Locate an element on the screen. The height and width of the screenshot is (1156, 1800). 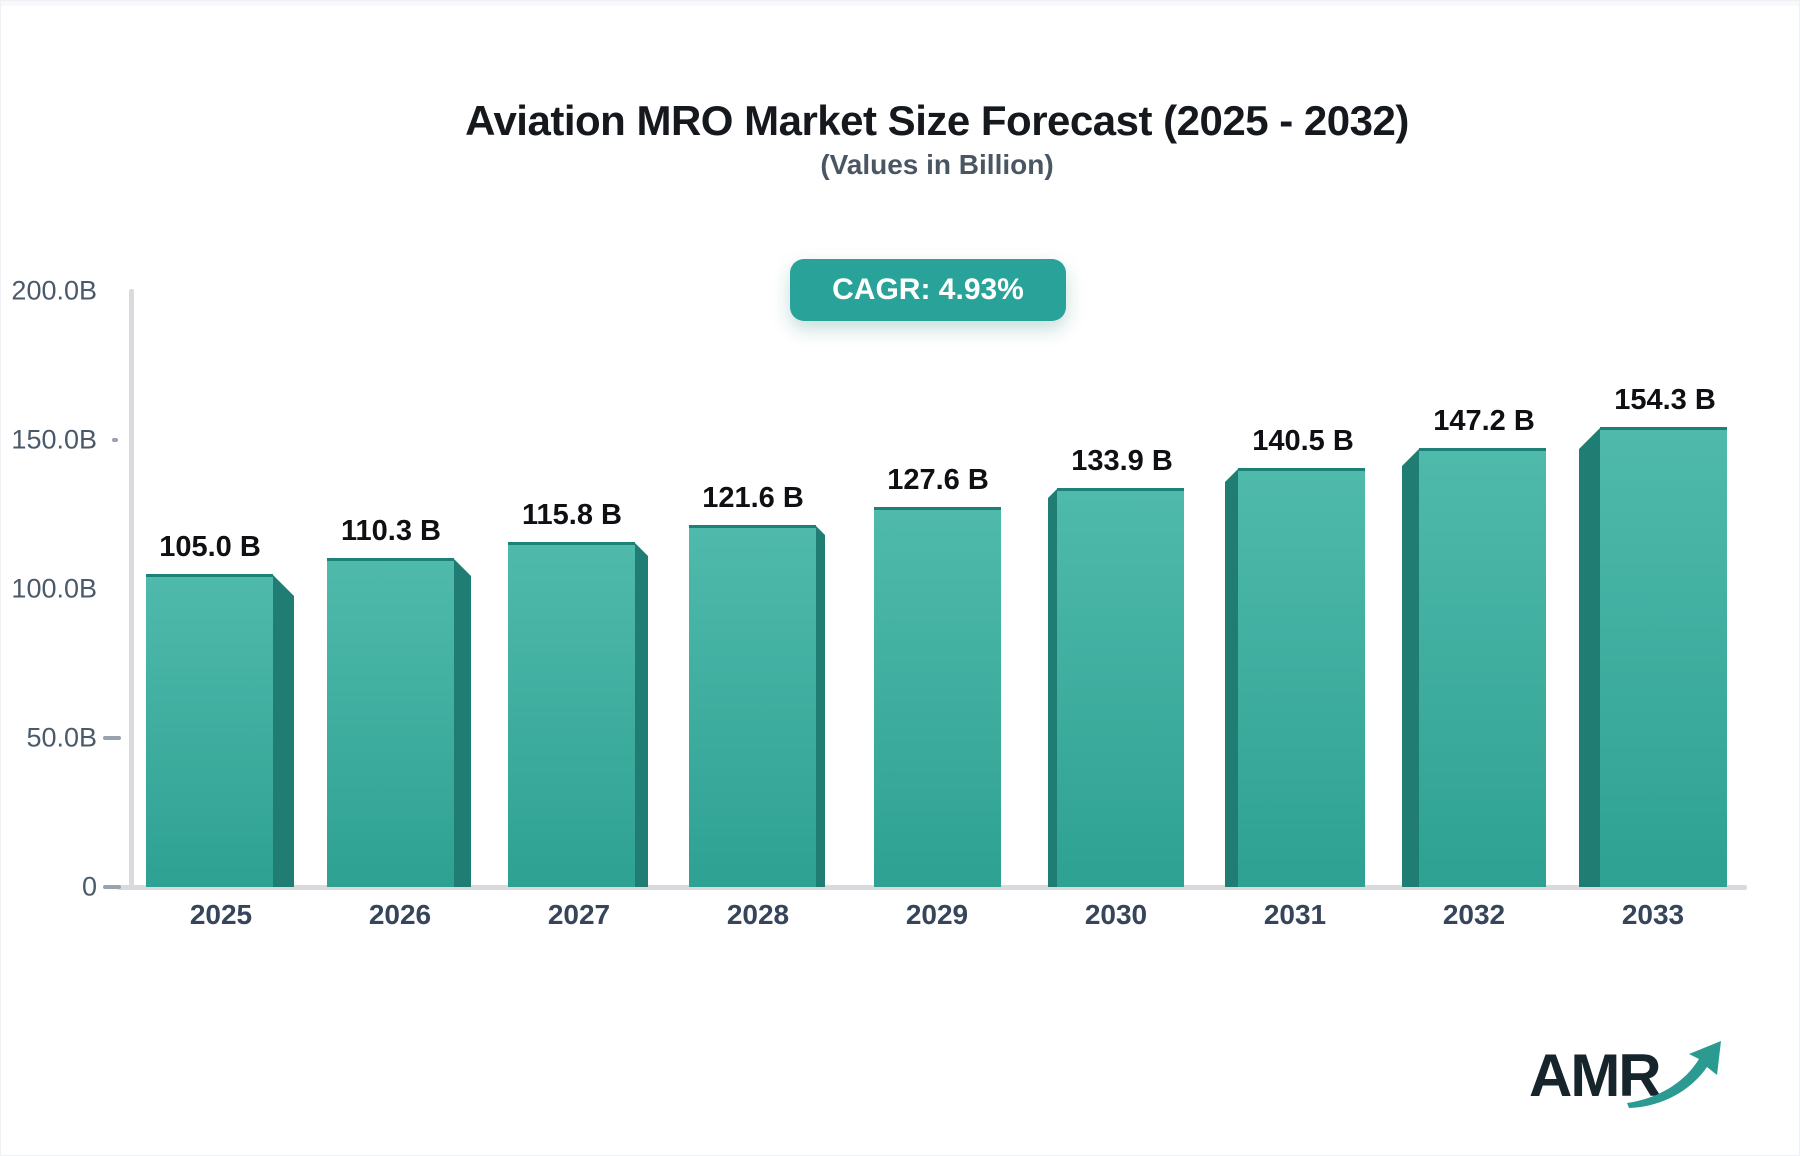
bar-value-label-2033: 154.3 B is located at coordinates (1665, 400).